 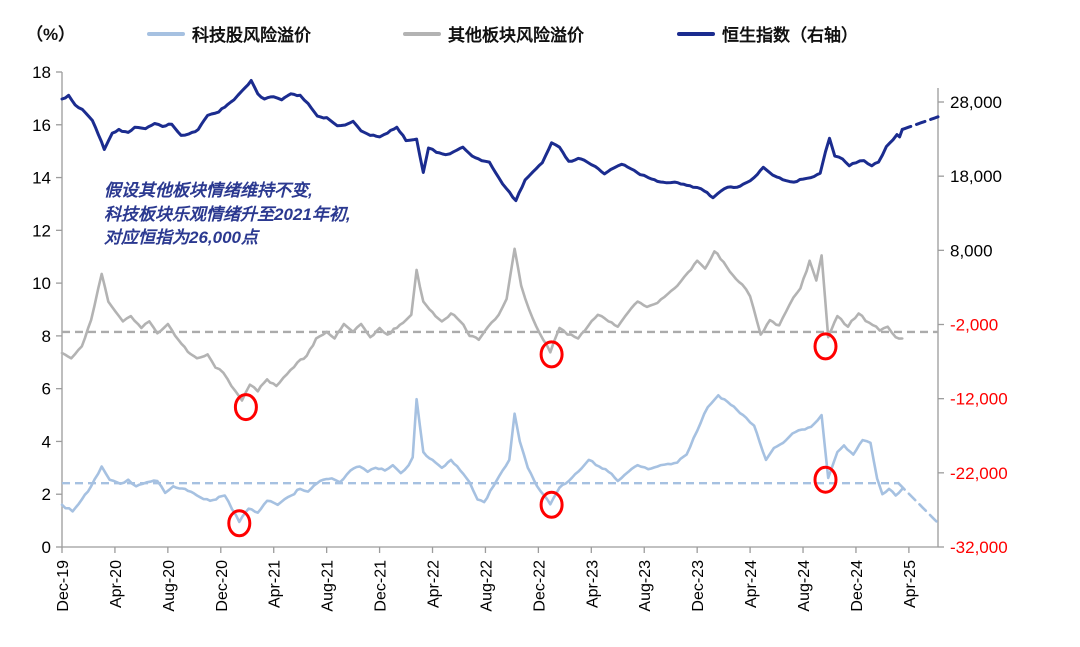 What do you see at coordinates (222, 586) in the screenshot?
I see `x-axis-tick-label: Dec-20` at bounding box center [222, 586].